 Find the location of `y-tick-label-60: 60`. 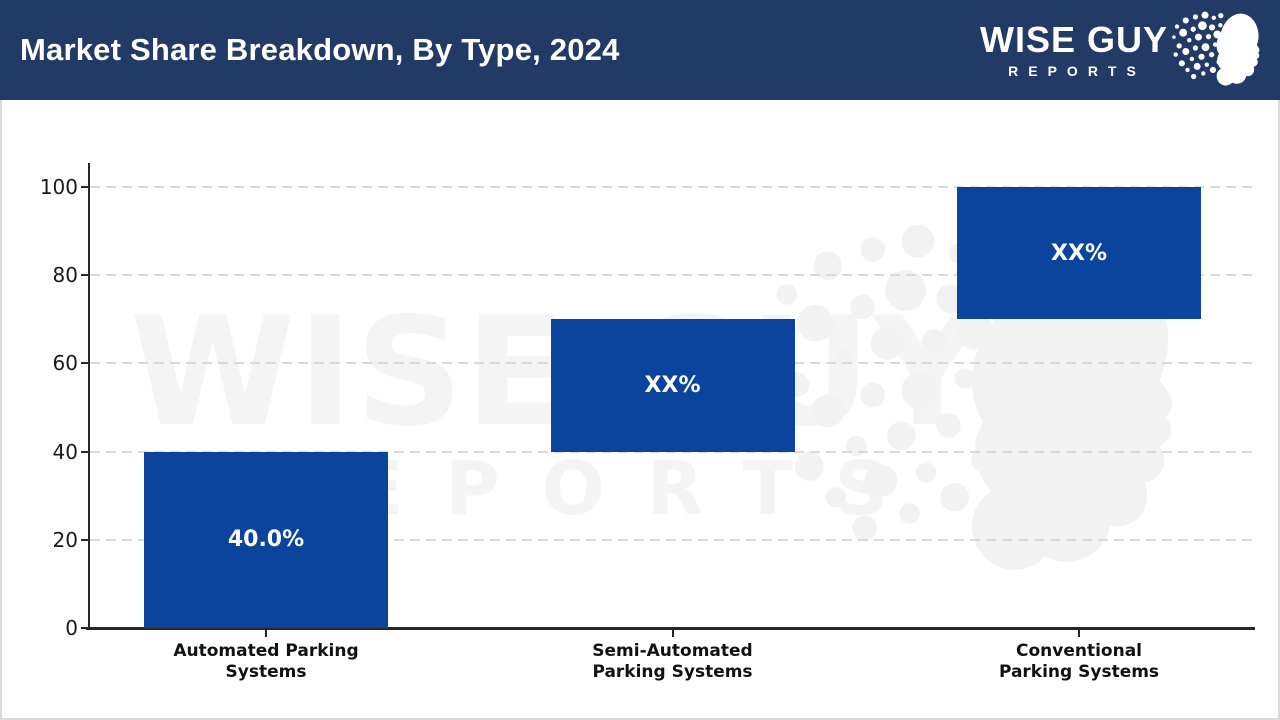

y-tick-label-60: 60 is located at coordinates (65, 363).